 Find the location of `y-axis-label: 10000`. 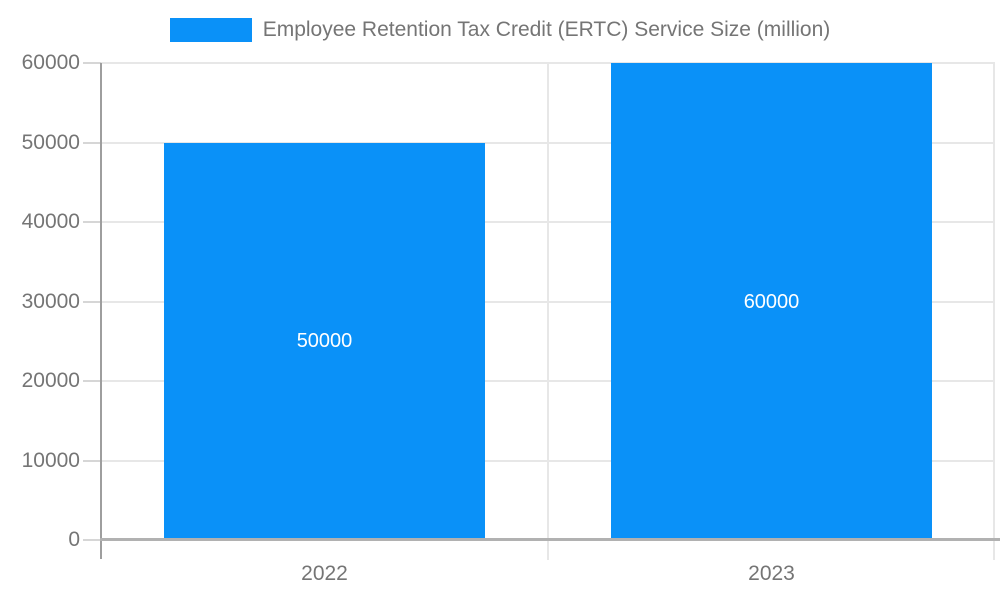

y-axis-label: 10000 is located at coordinates (50, 460).